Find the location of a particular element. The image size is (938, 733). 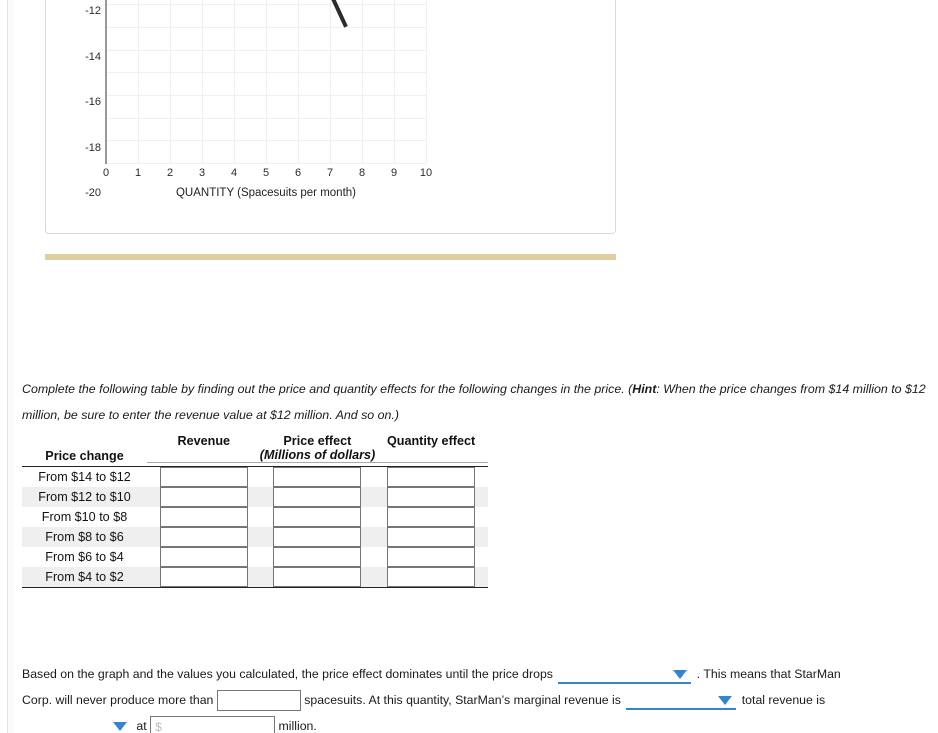

input-max-quantity is located at coordinates (258, 701).